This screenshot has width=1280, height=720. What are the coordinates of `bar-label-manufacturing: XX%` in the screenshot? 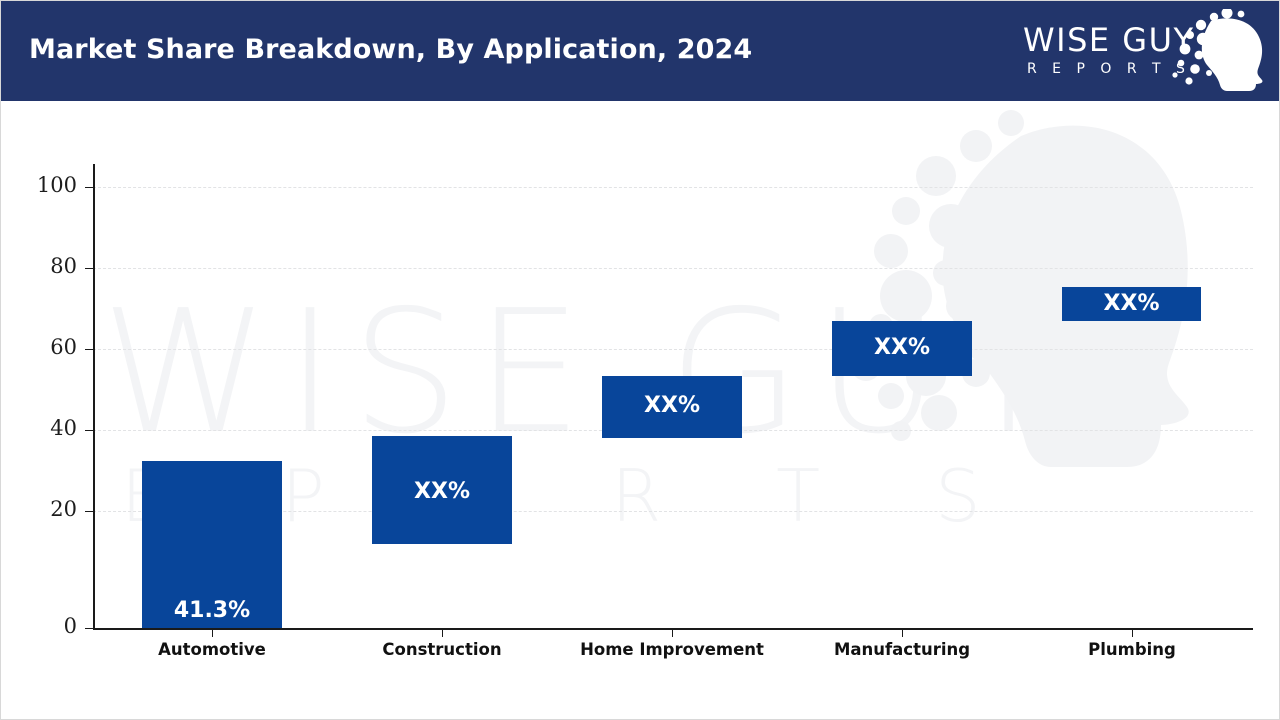 It's located at (902, 347).